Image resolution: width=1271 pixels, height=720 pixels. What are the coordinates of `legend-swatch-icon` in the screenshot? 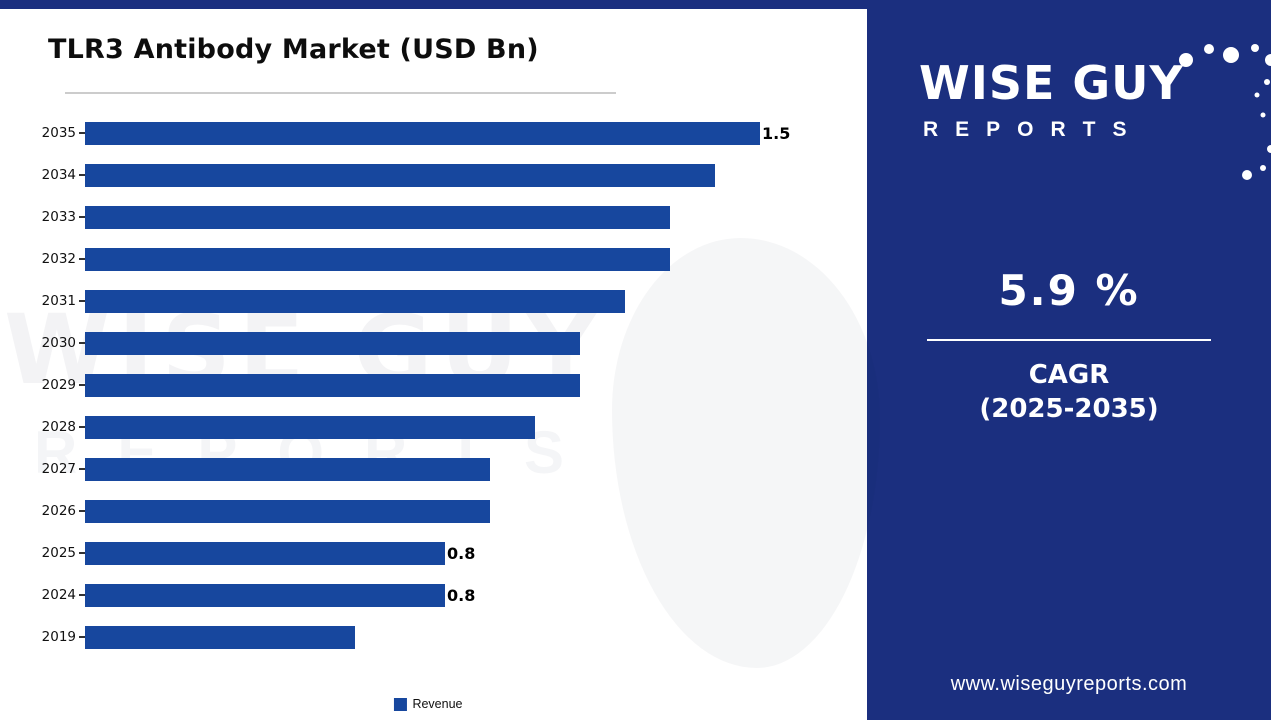 It's located at (400, 704).